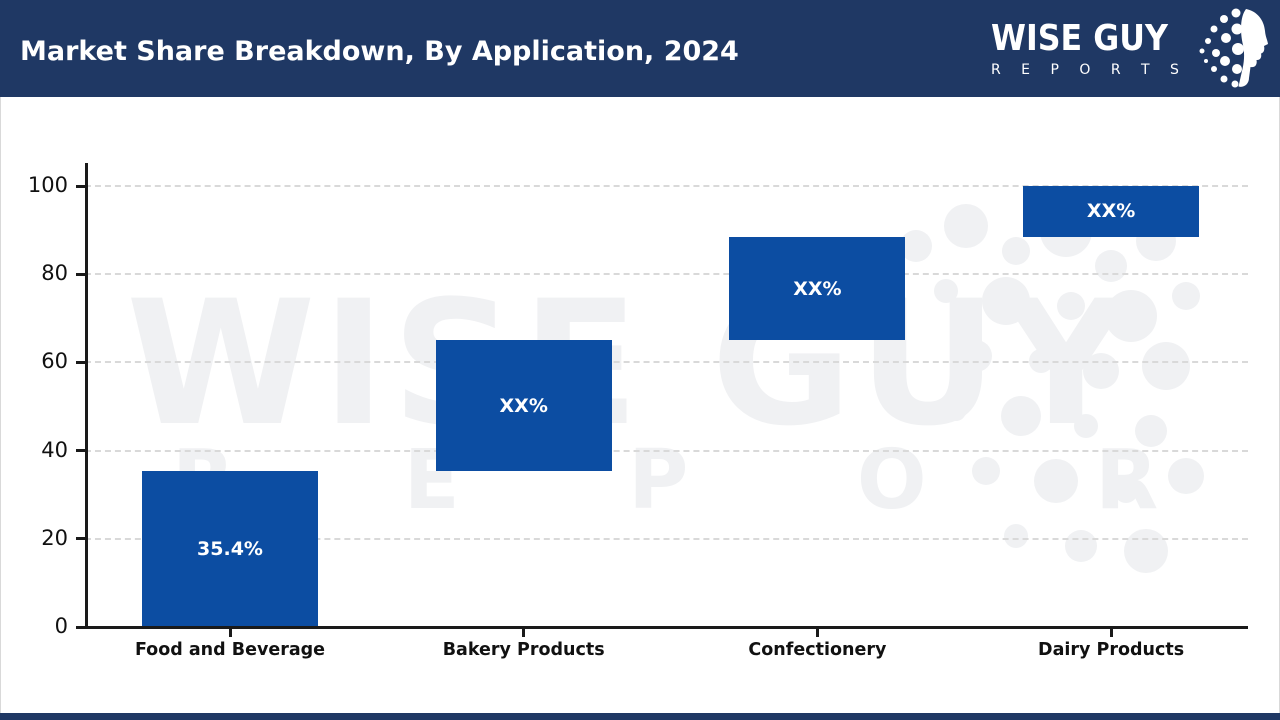  Describe the element at coordinates (1079, 38) in the screenshot. I see `logo-wordmark: WISE GUY` at that location.